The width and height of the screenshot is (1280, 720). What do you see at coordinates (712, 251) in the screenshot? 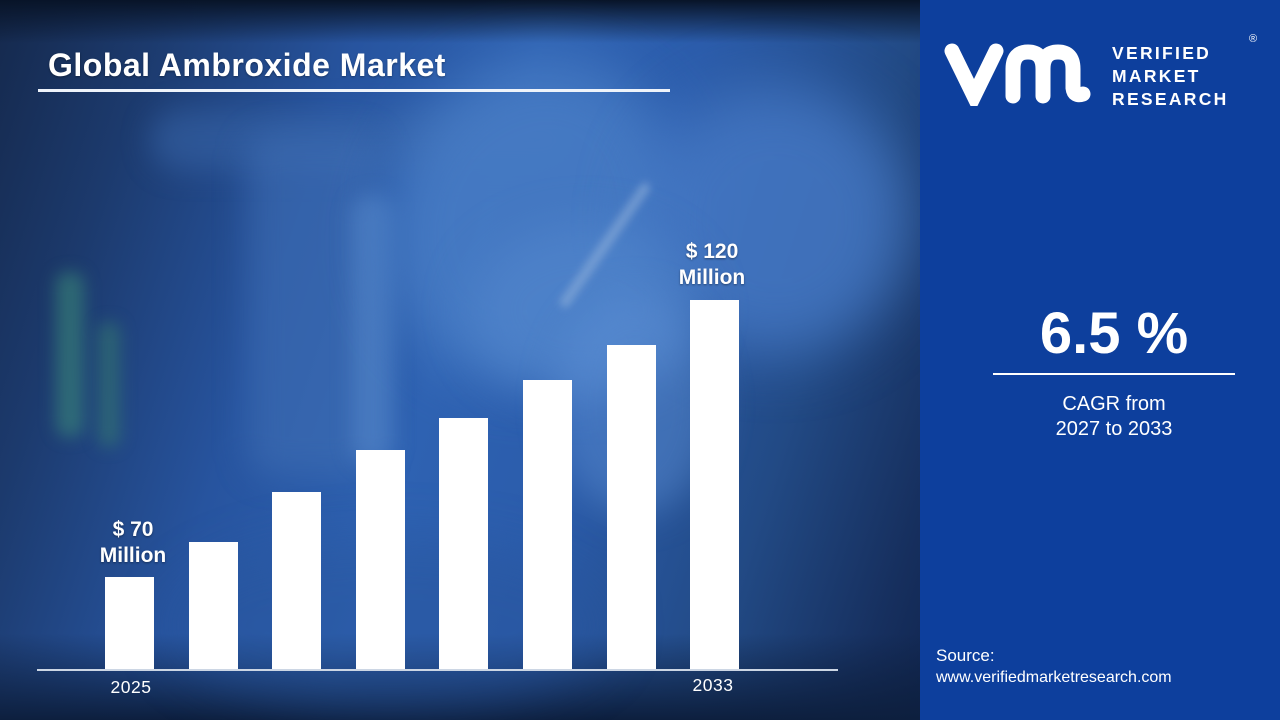
I see `last-bar-value-line1: $ 120` at bounding box center [712, 251].